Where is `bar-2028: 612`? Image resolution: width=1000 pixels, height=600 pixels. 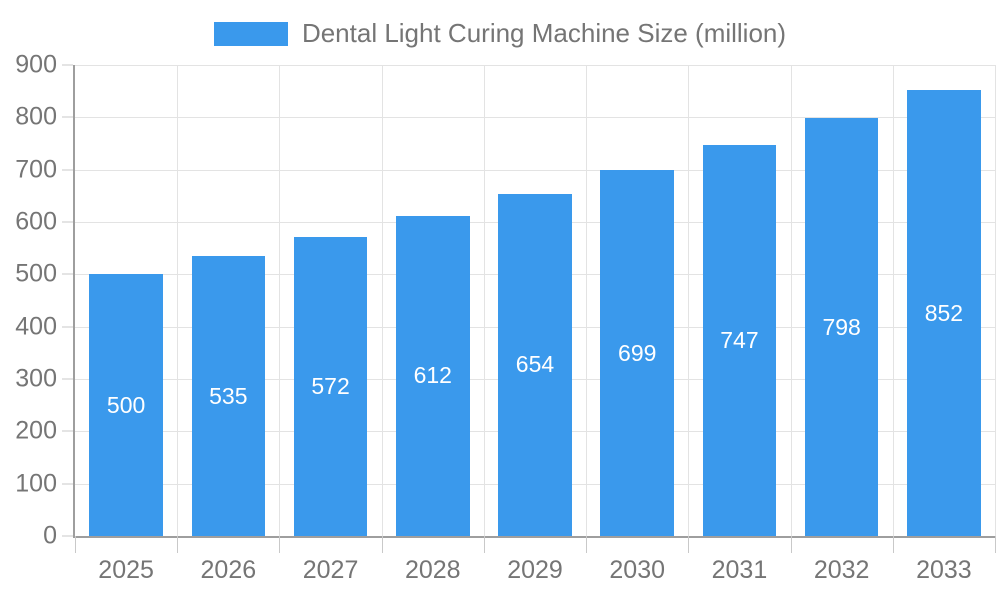 bar-2028: 612 is located at coordinates (432, 375).